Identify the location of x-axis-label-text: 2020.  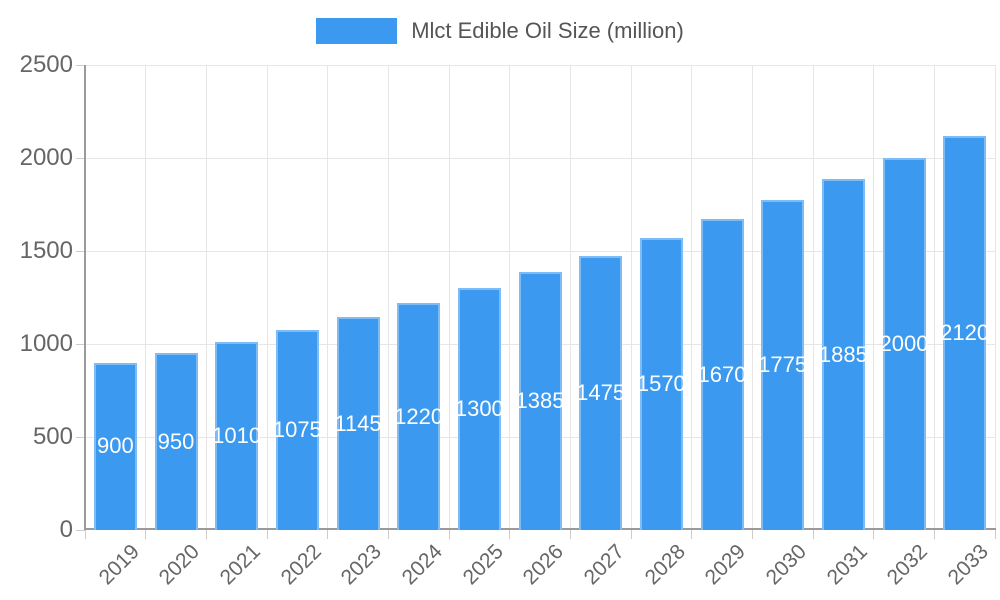
(179, 565).